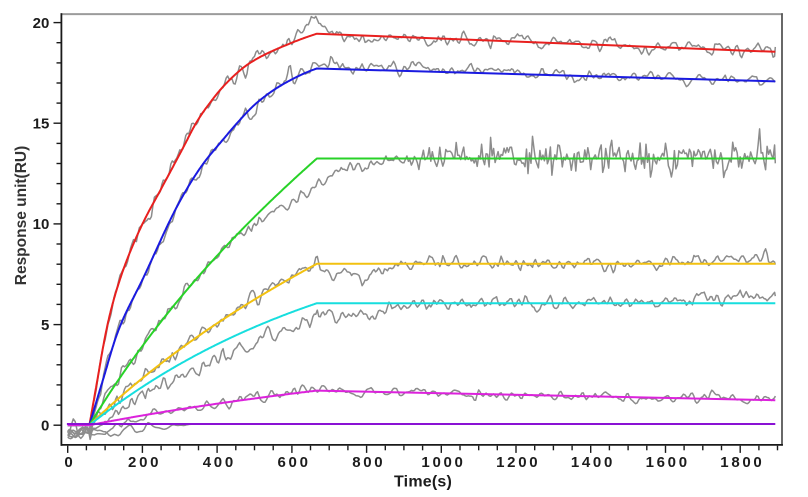 The height and width of the screenshot is (497, 808). I want to click on svg-text: 400, so click(219, 462).